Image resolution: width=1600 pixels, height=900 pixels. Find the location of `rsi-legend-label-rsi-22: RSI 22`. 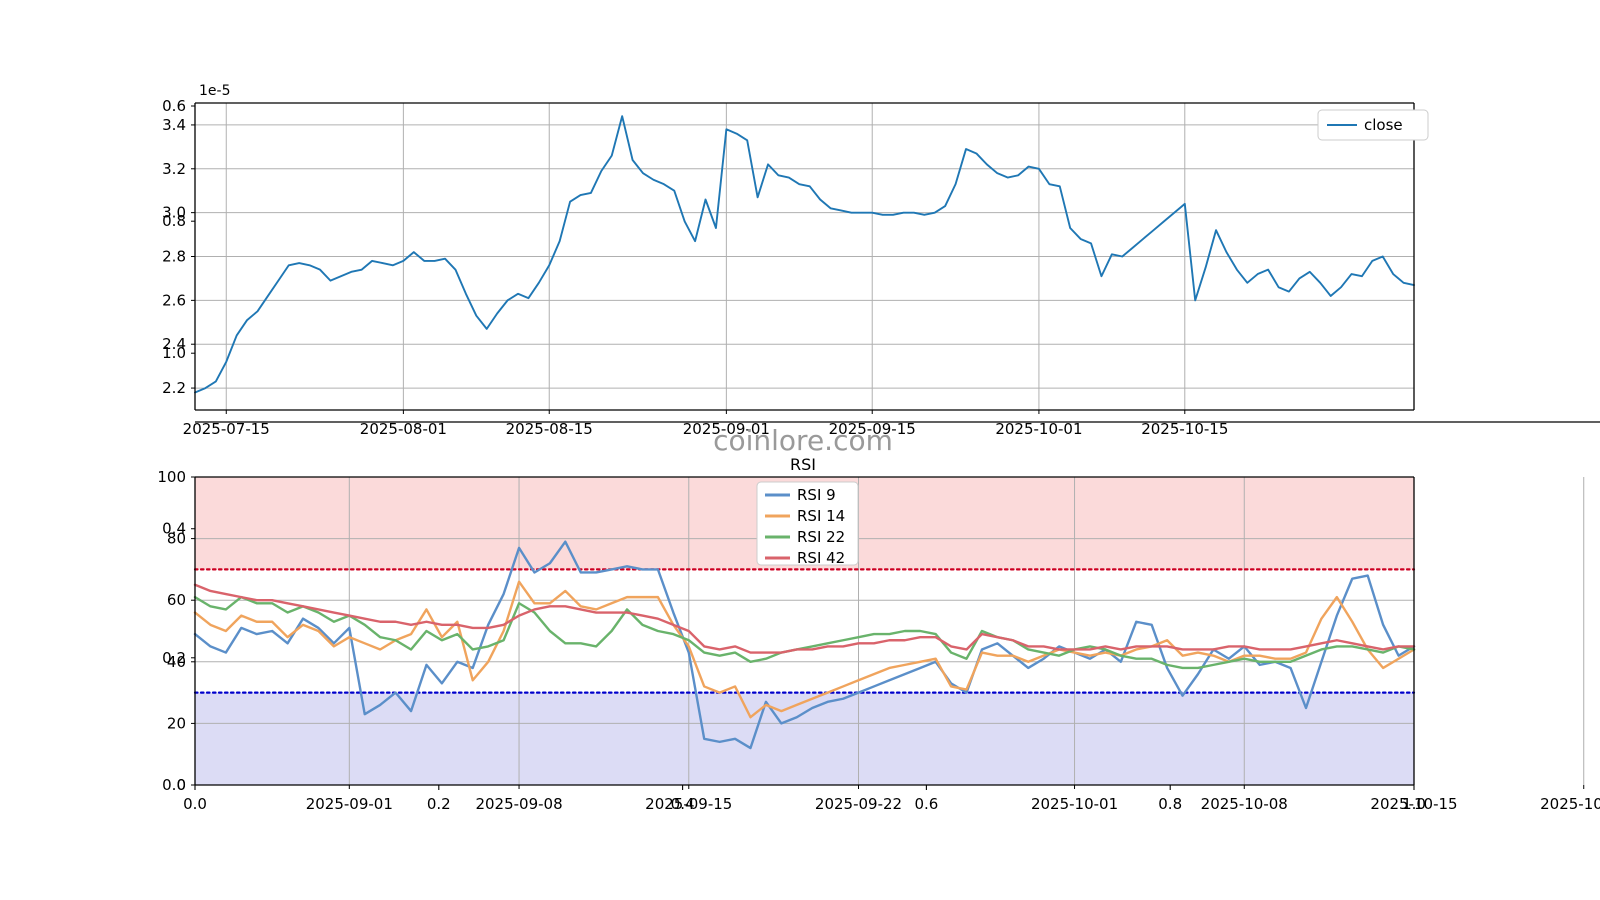

rsi-legend-label-rsi-22: RSI 22 is located at coordinates (821, 537).